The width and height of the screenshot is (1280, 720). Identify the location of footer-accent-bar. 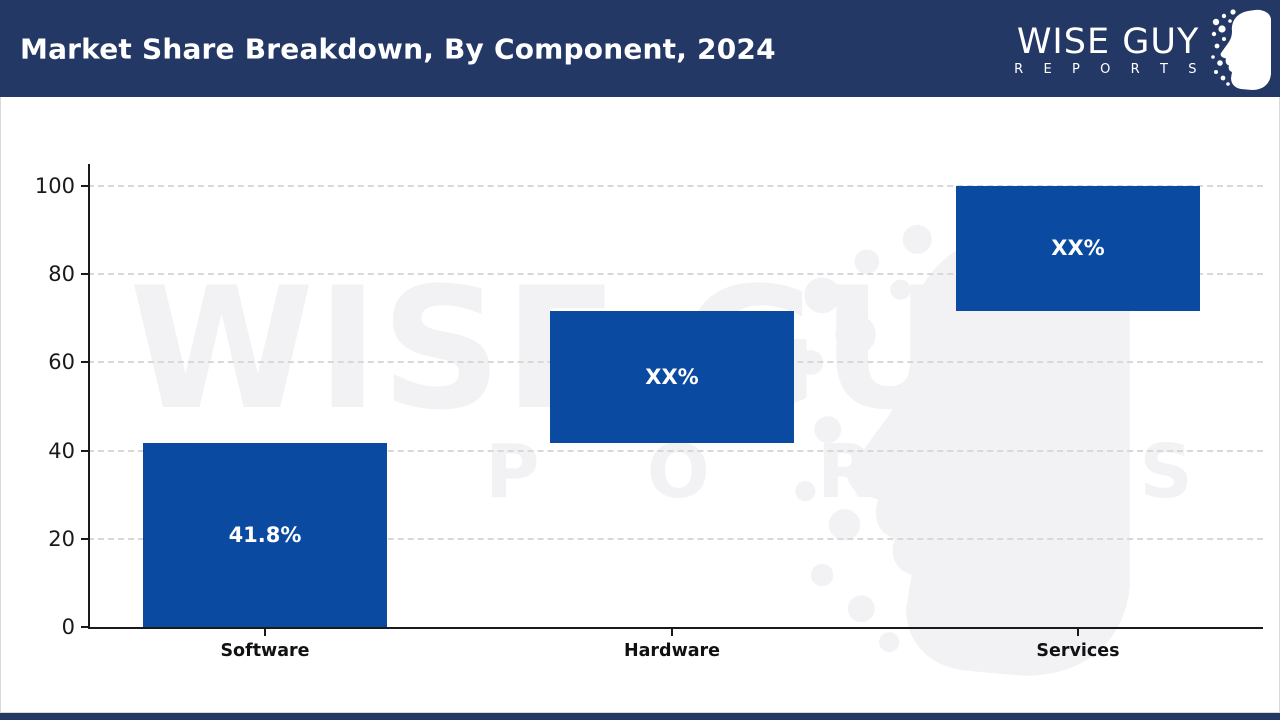
(640, 716).